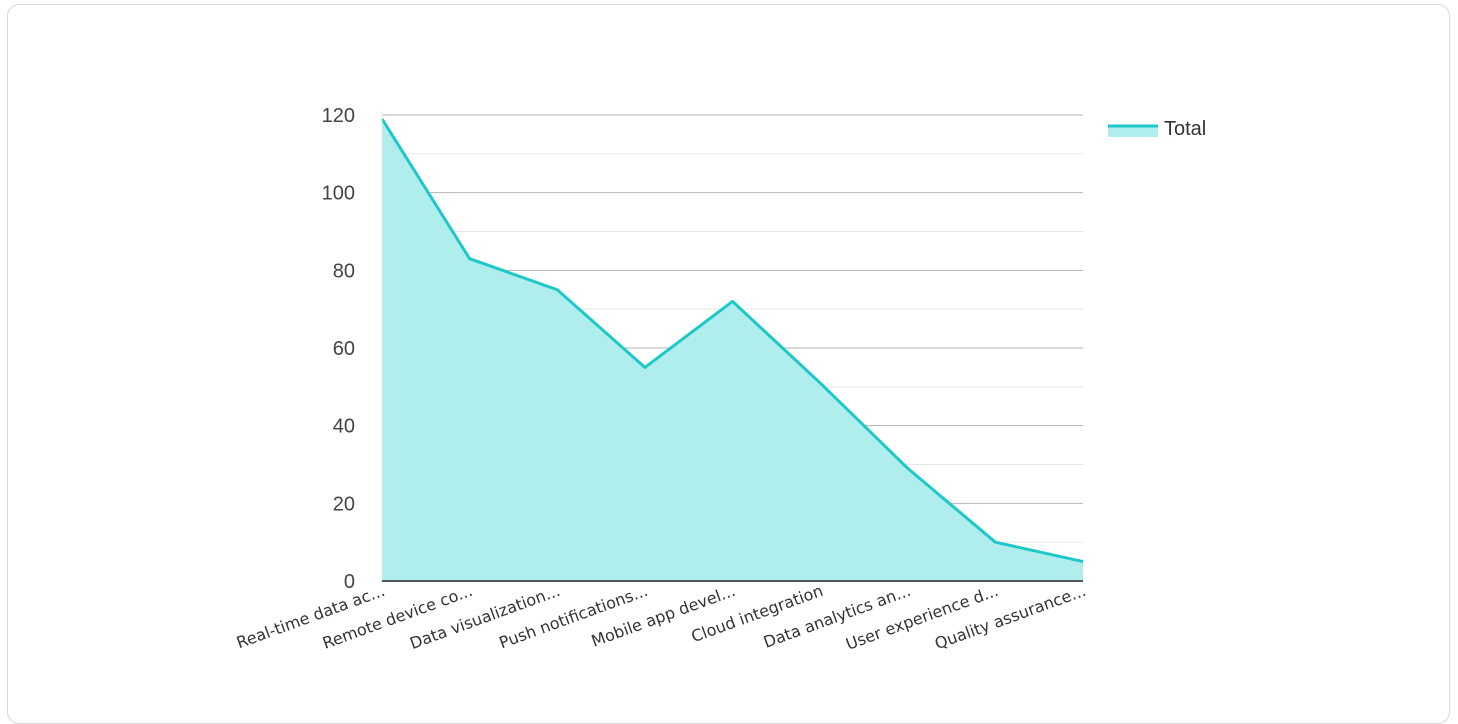  What do you see at coordinates (344, 271) in the screenshot?
I see `y-tick-label: 80` at bounding box center [344, 271].